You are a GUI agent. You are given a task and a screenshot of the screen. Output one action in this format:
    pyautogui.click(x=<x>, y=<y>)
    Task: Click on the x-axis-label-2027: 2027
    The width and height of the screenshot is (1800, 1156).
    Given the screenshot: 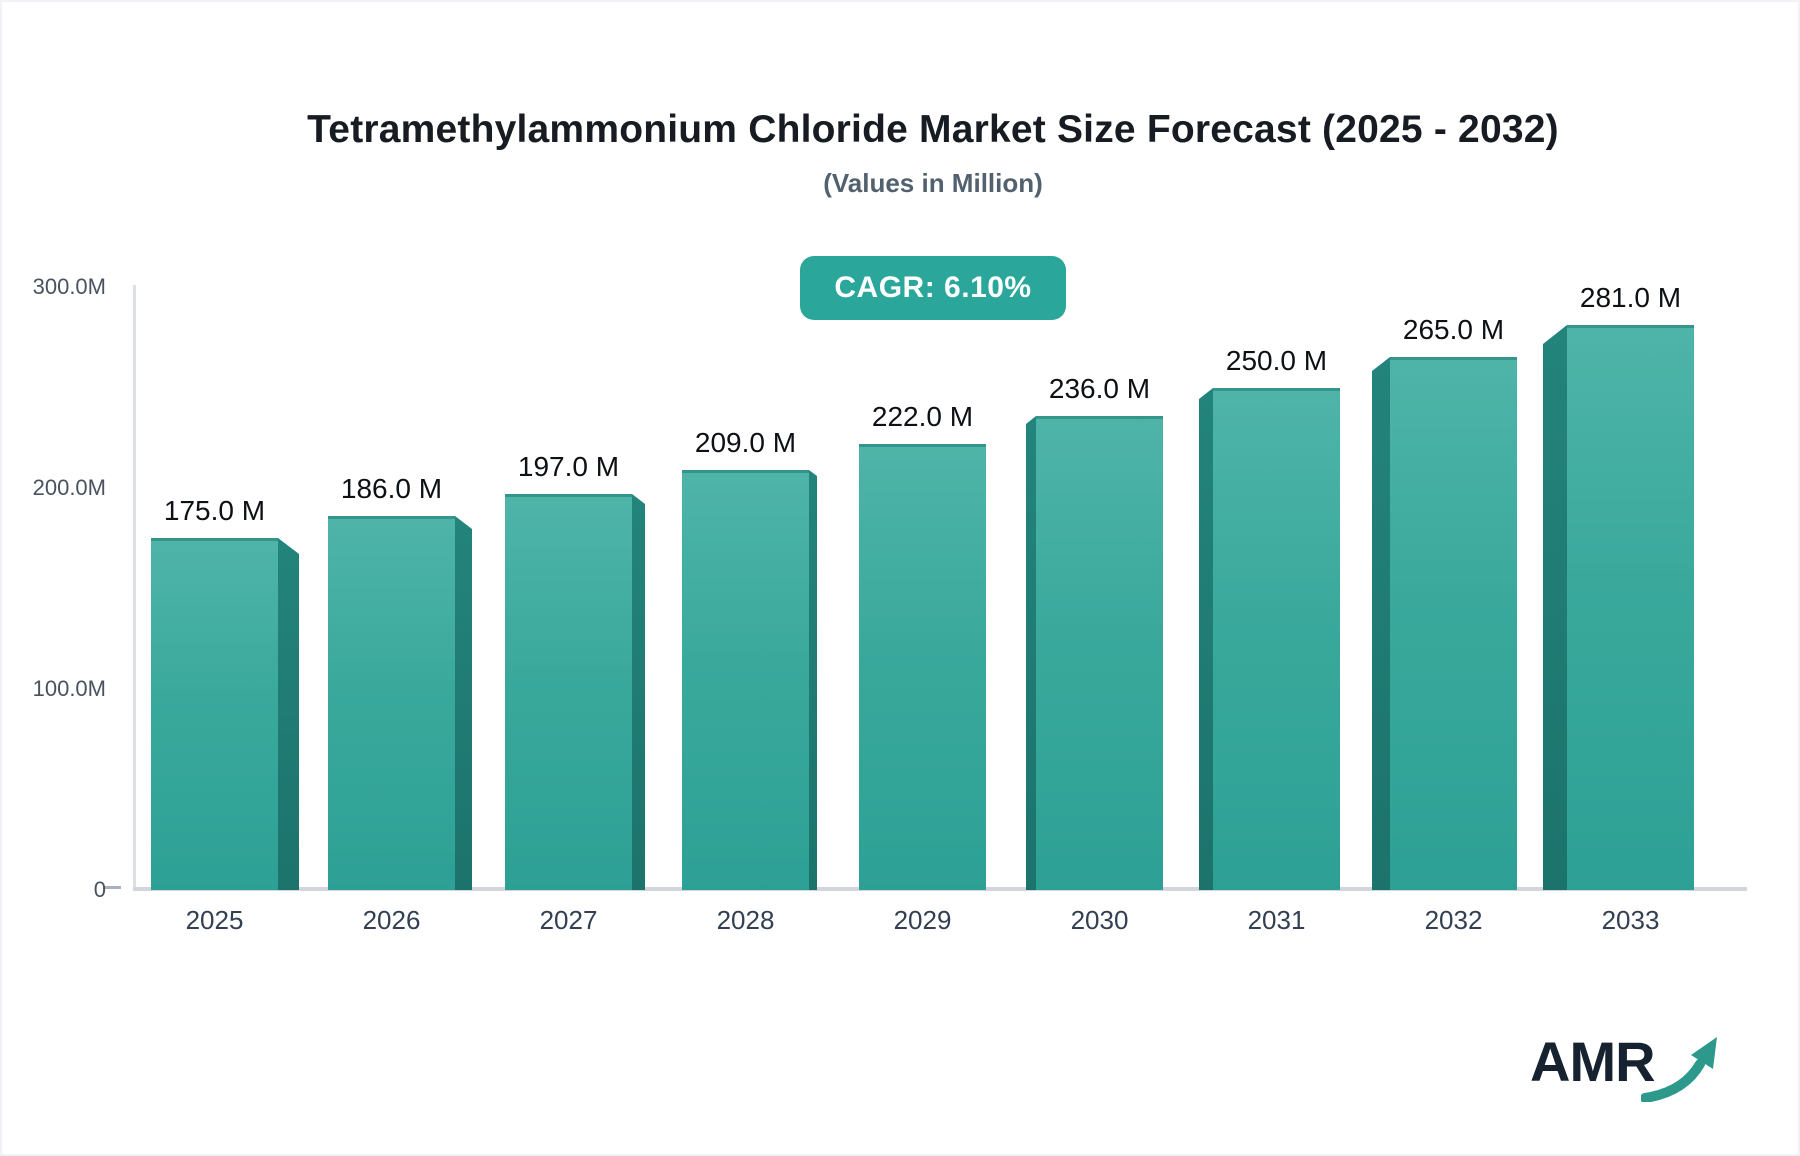 What is the action you would take?
    pyautogui.click(x=568, y=920)
    